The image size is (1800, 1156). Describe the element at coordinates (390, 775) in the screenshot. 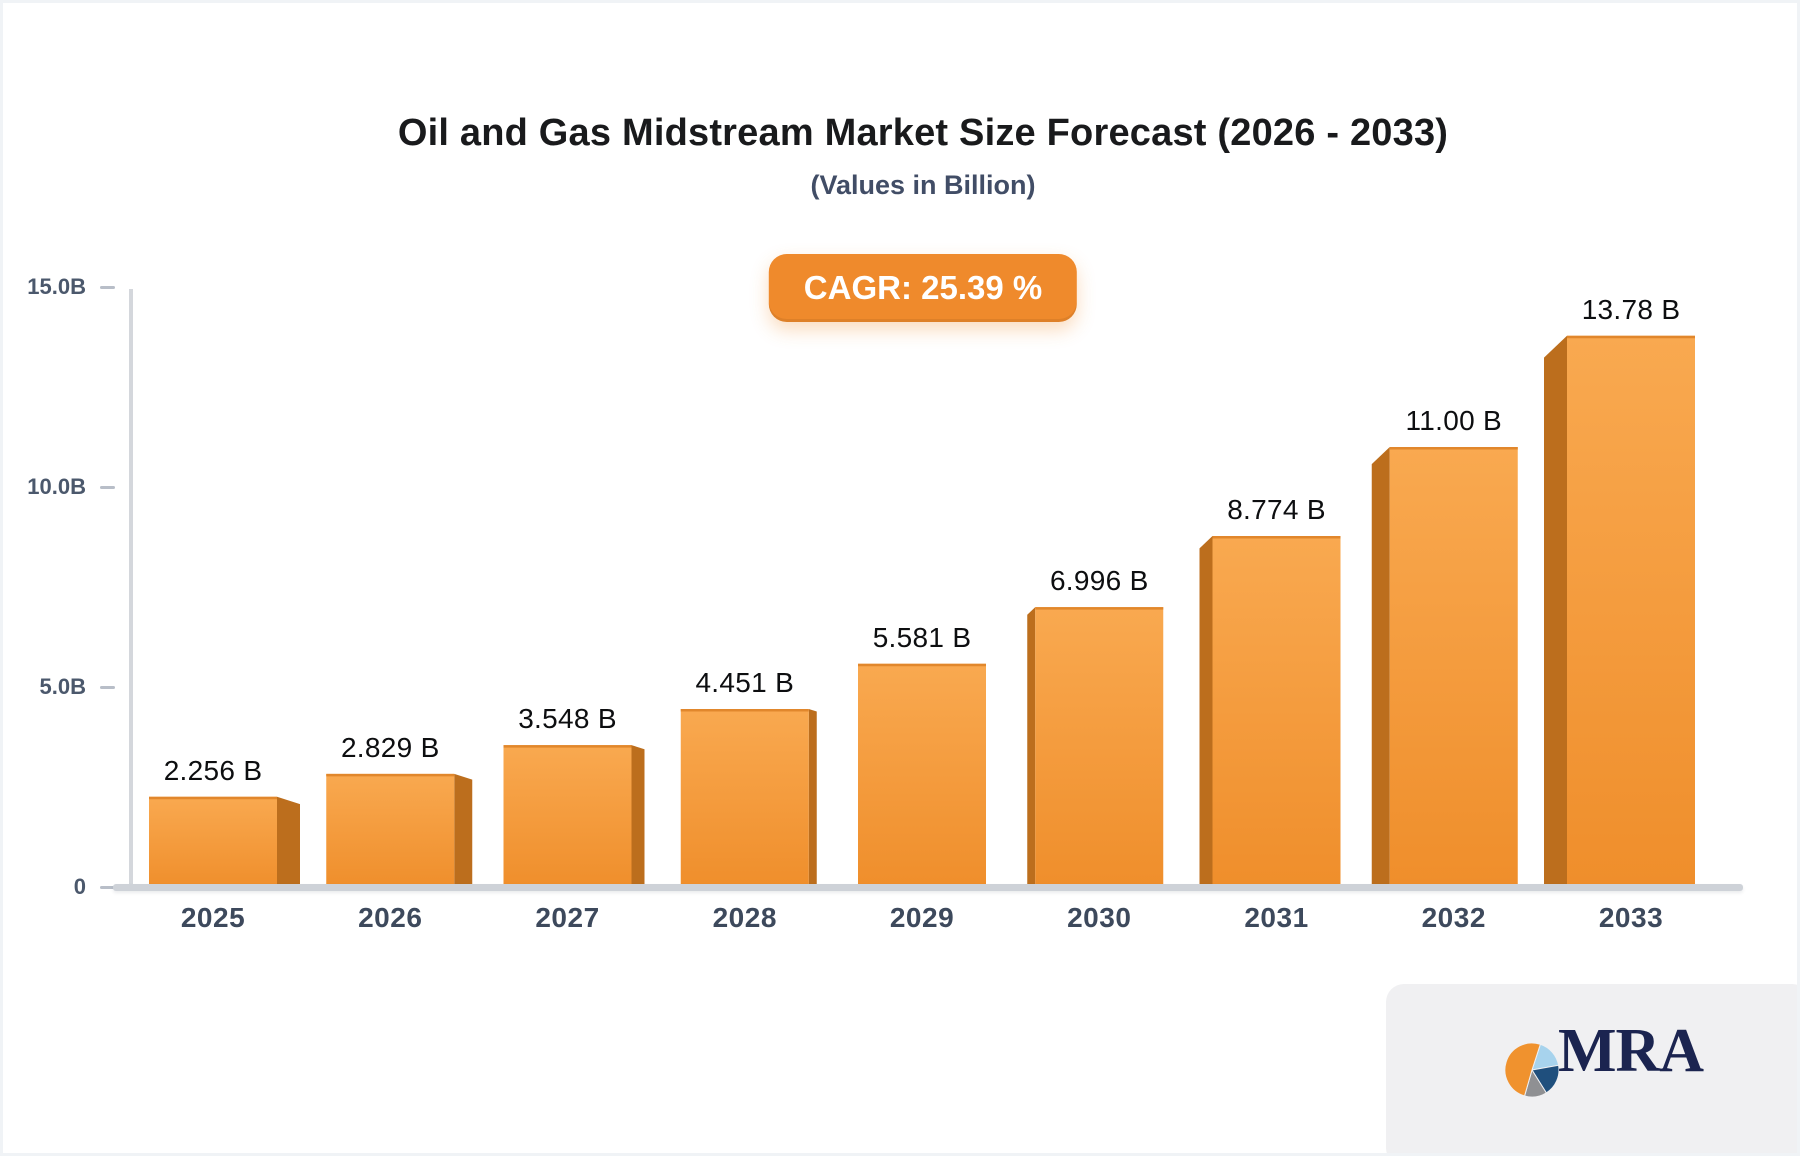

I see `bar-top-edge-2026` at that location.